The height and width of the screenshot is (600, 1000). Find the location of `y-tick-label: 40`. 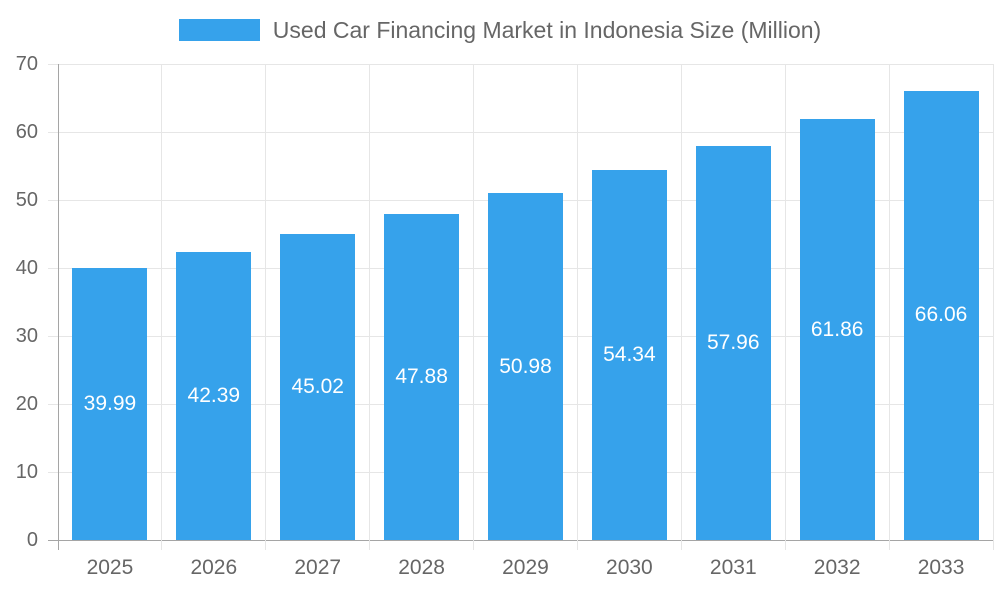

y-tick-label: 40 is located at coordinates (26, 268).